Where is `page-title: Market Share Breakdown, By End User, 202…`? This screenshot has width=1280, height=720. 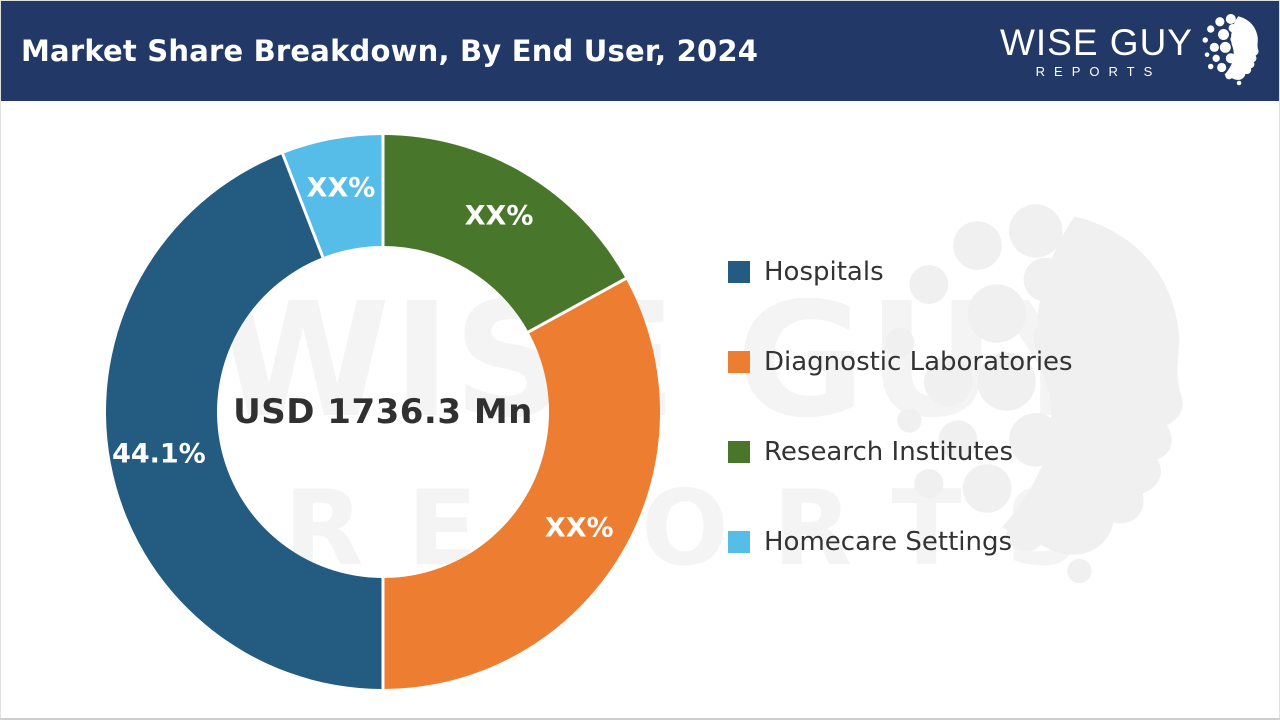 page-title: Market Share Breakdown, By End User, 202… is located at coordinates (390, 51).